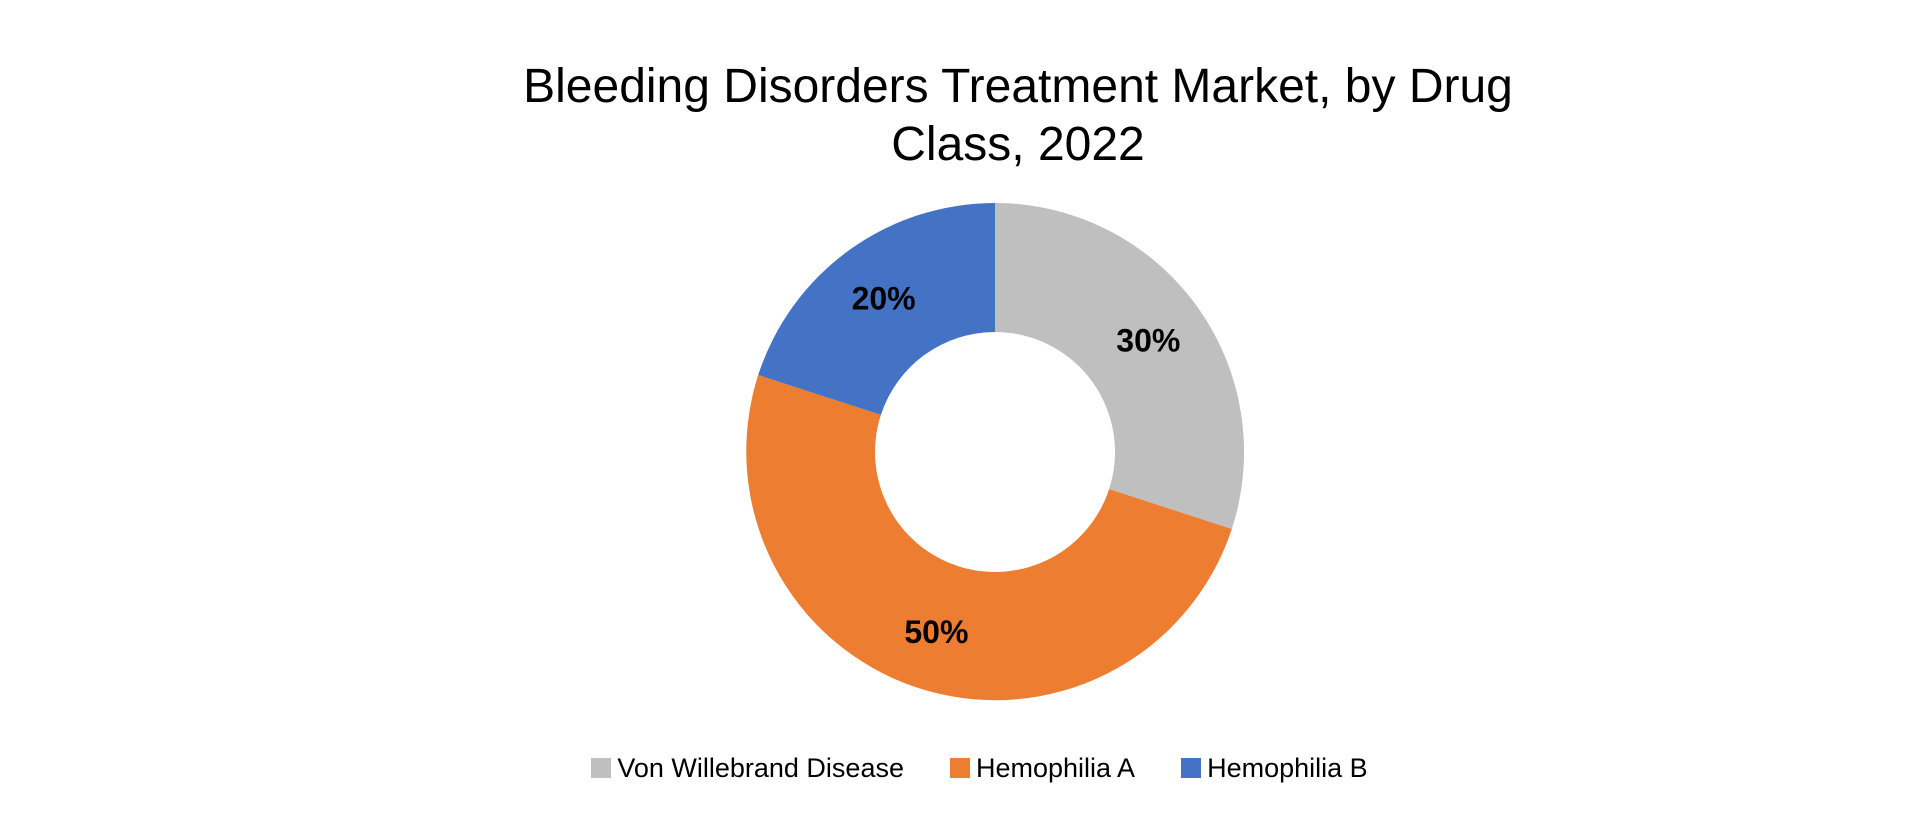 The width and height of the screenshot is (1920, 818). Describe the element at coordinates (1191, 768) in the screenshot. I see `legend-swatch-hemophilia-b` at that location.